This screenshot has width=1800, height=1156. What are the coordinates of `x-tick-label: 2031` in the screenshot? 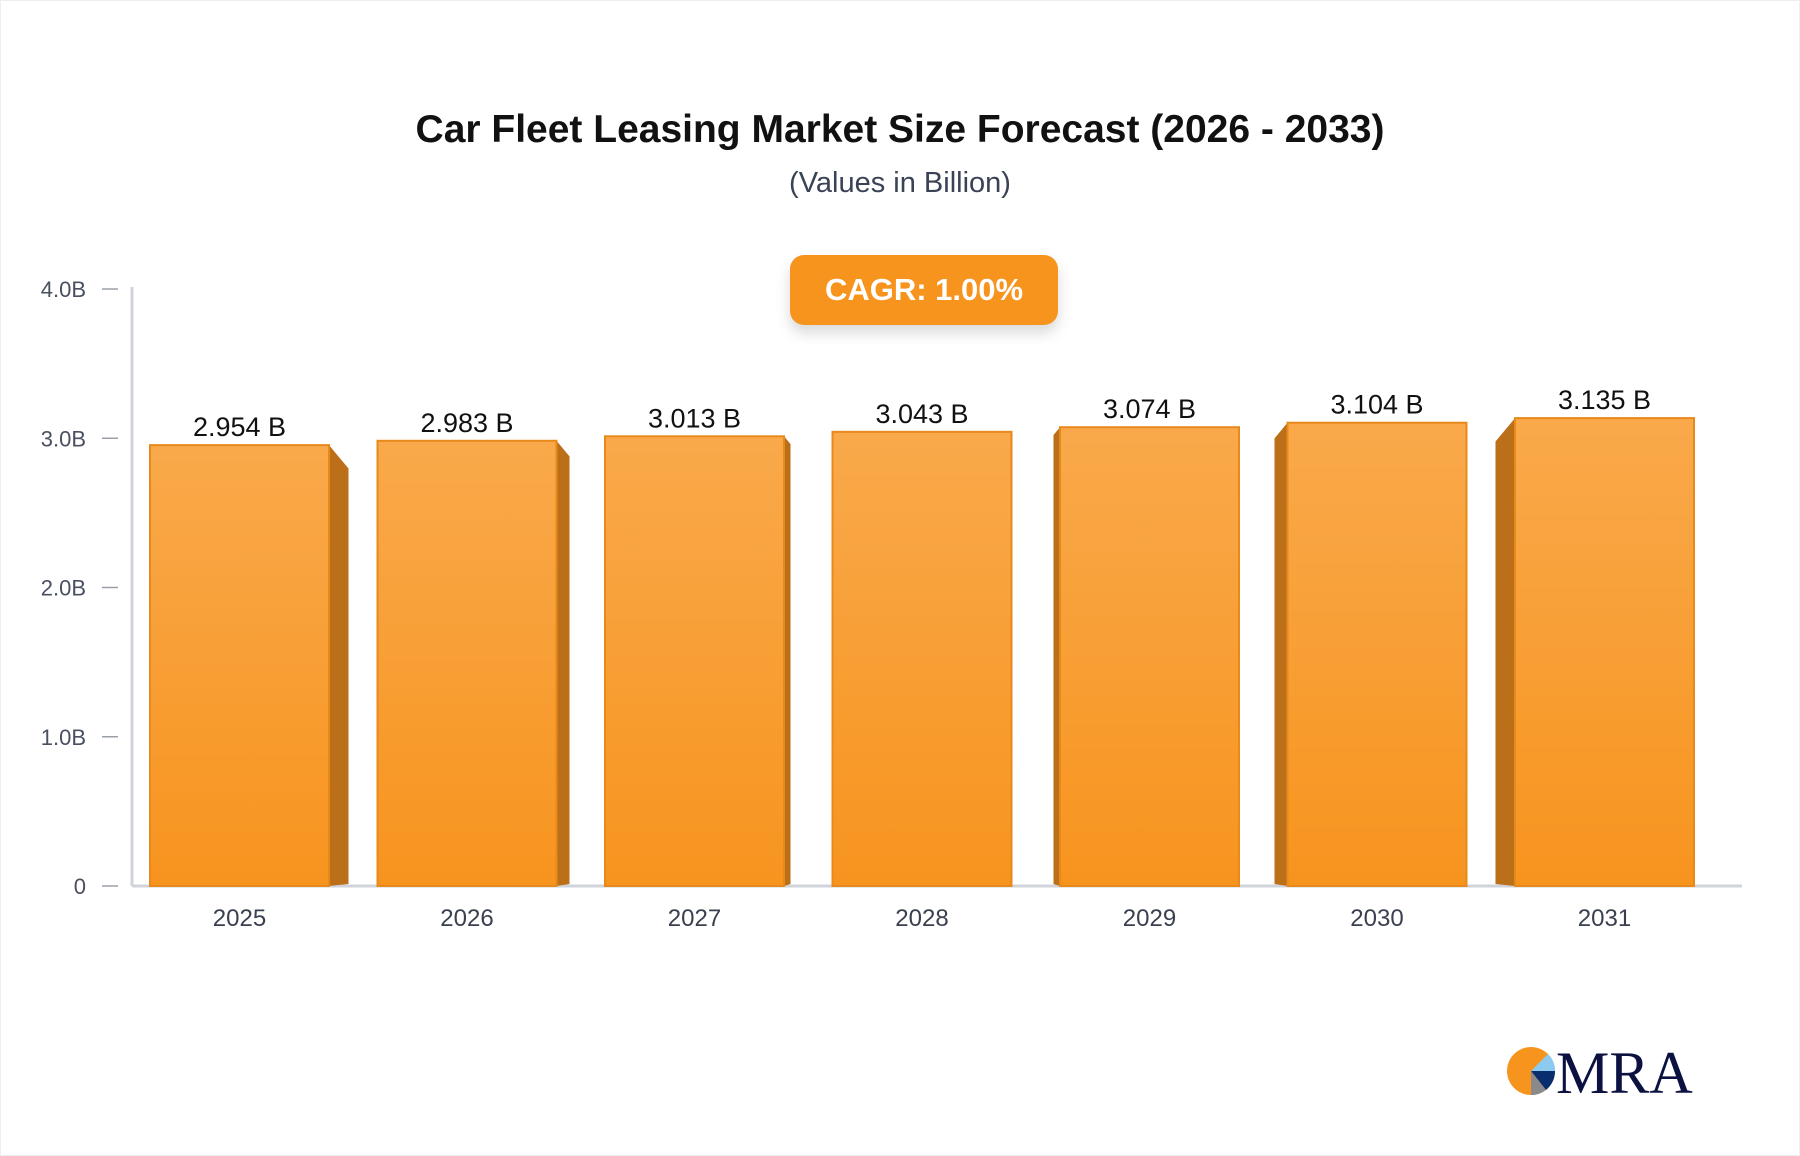 It's located at (1604, 918).